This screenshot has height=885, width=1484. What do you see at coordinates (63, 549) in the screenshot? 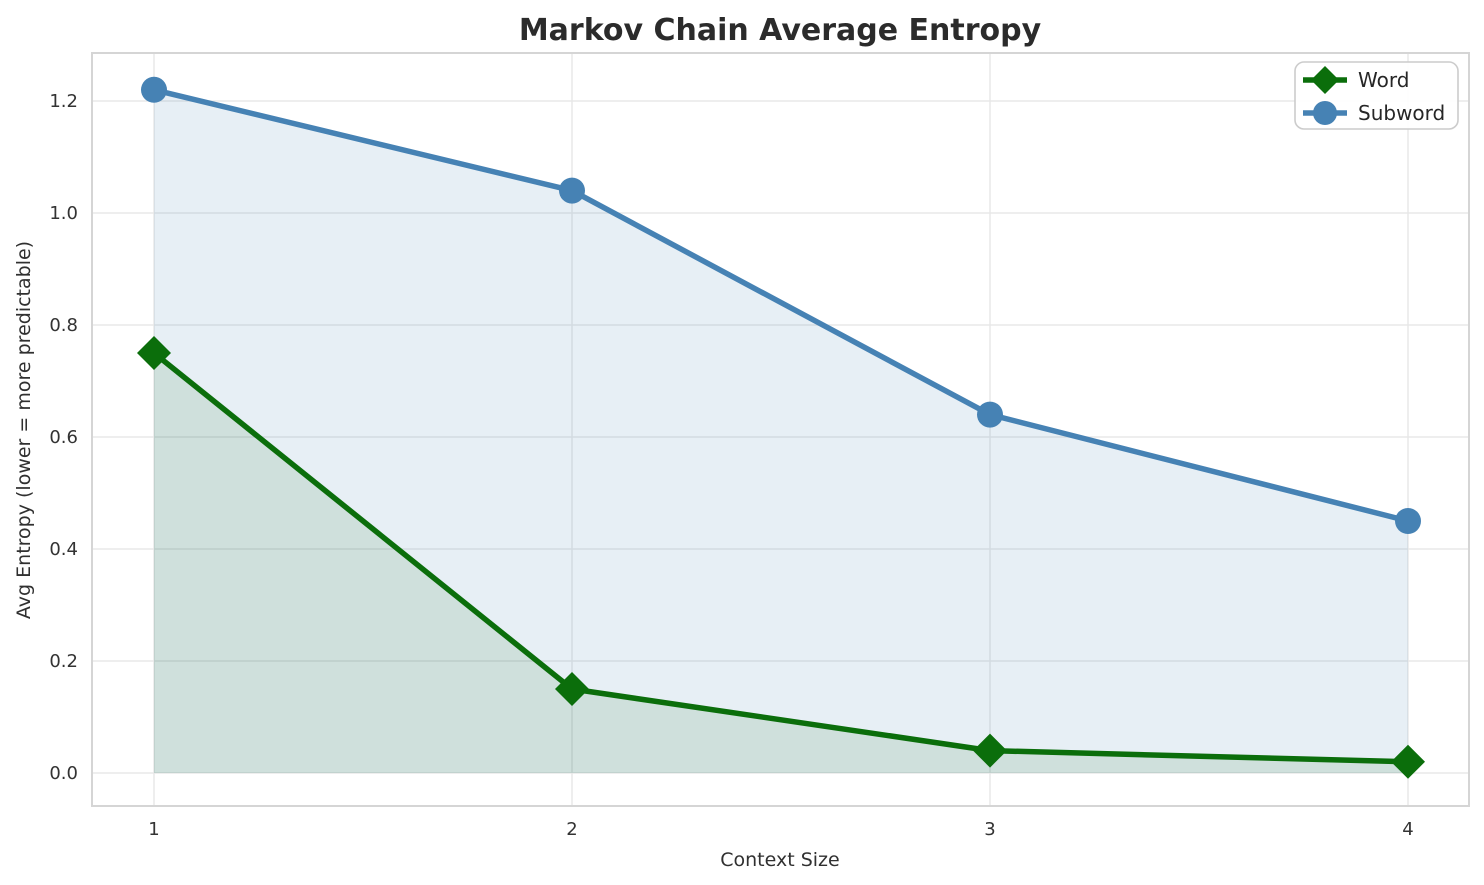
I see `y-tick-label: 0.4` at bounding box center [63, 549].